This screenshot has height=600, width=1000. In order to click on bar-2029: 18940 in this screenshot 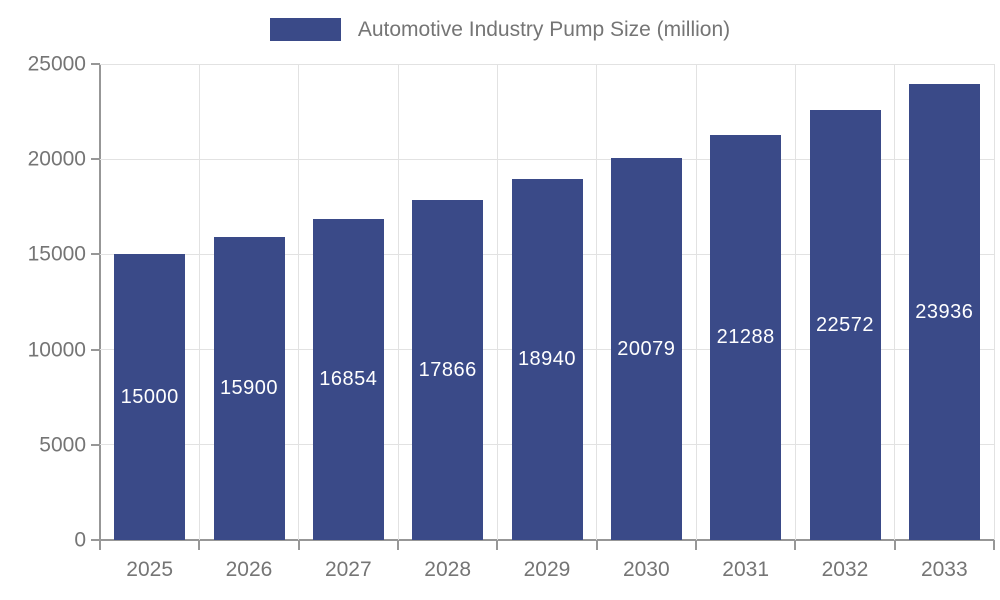, I will do `click(547, 359)`.